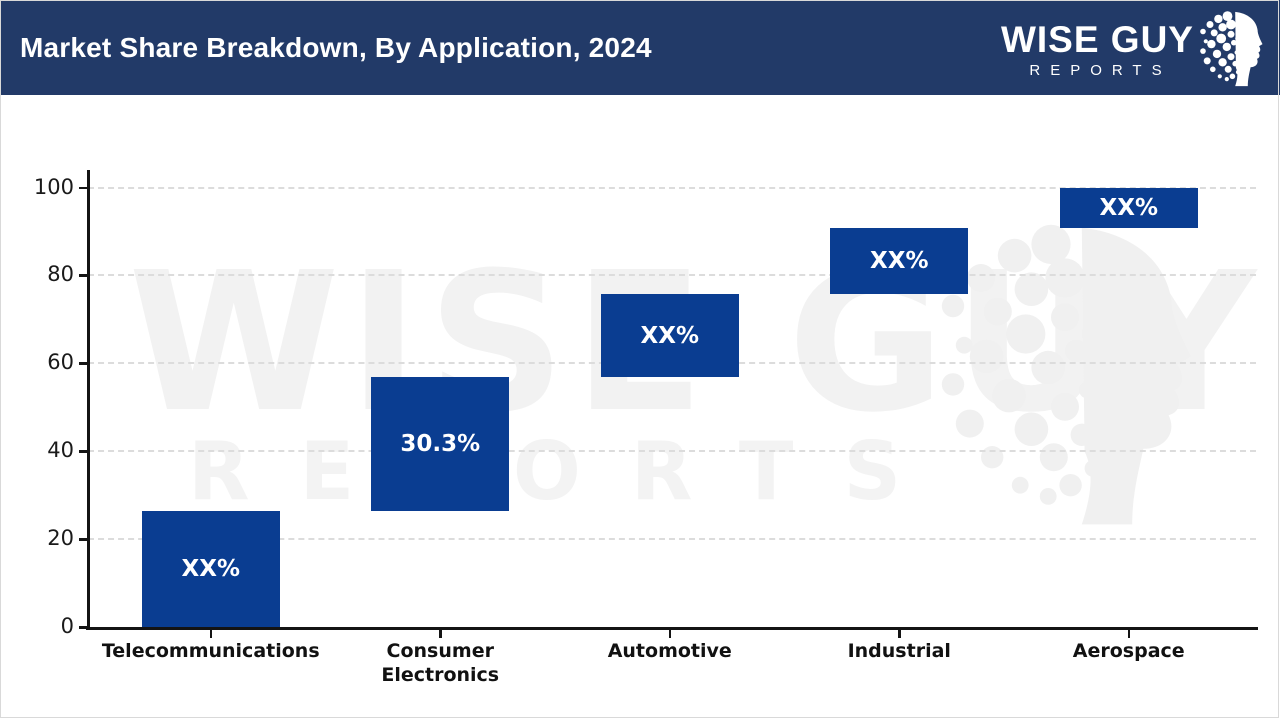 This screenshot has height=720, width=1280. I want to click on y-tick-label-40: 40, so click(60, 450).